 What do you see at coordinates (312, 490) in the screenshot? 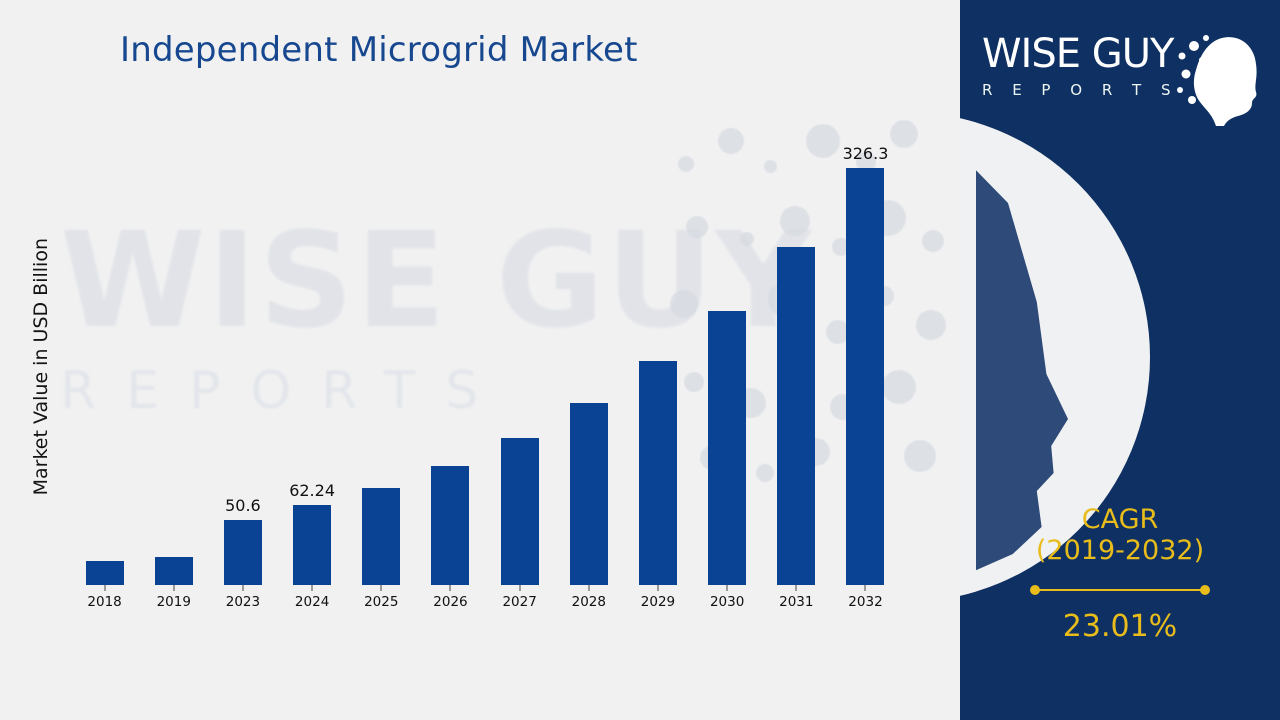
I see `bar-value-label: 62.24` at bounding box center [312, 490].